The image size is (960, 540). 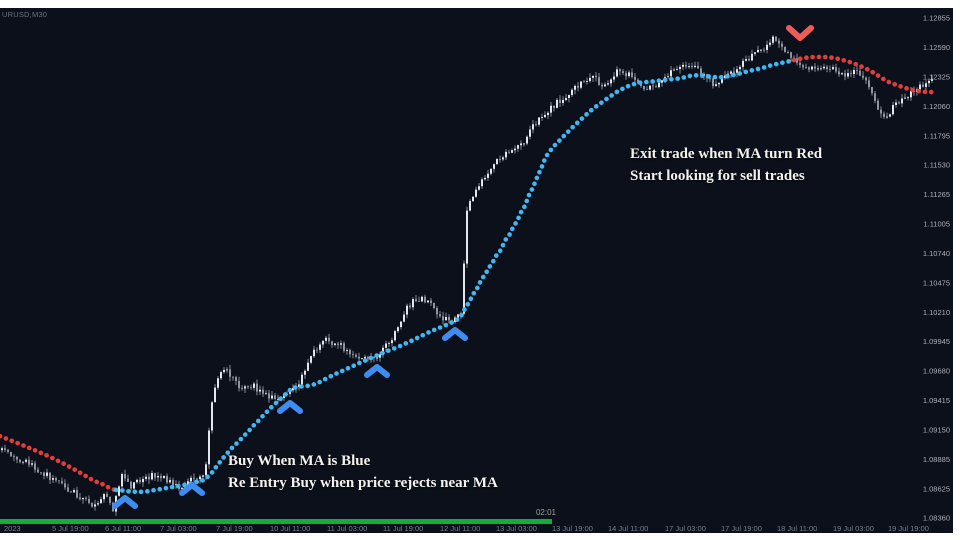 What do you see at coordinates (797, 528) in the screenshot?
I see `svg-text: 18 Jul 11:00` at bounding box center [797, 528].